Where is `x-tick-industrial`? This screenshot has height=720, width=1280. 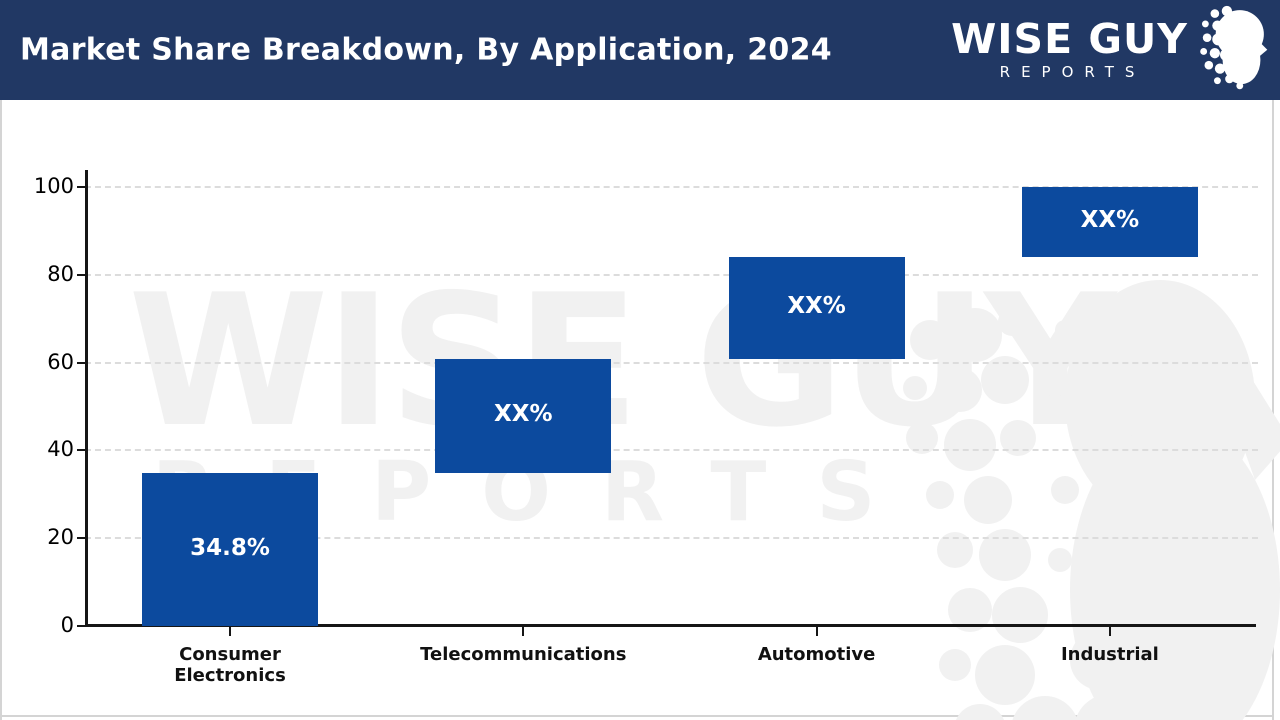
x-tick-industrial is located at coordinates (1109, 631).